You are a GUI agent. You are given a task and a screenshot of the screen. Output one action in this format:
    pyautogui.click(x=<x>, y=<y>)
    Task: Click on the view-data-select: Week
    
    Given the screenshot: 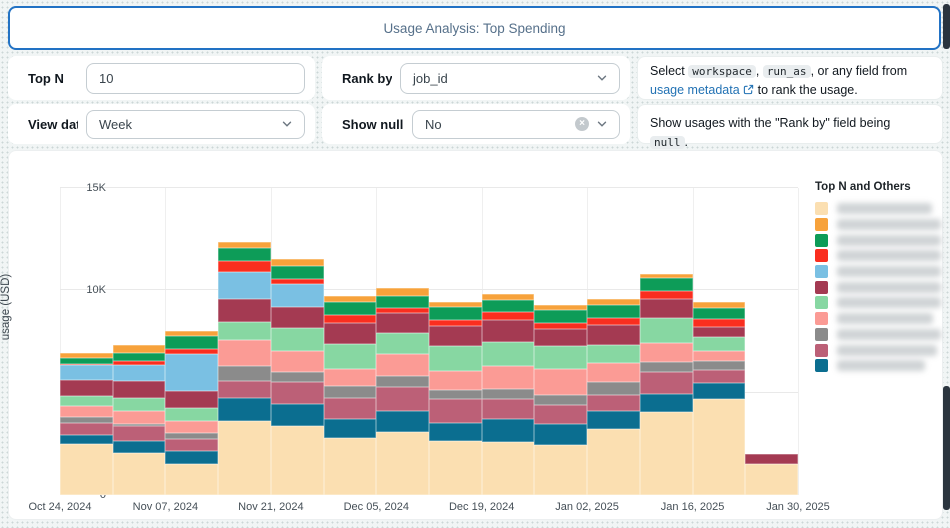 What is the action you would take?
    pyautogui.click(x=195, y=124)
    